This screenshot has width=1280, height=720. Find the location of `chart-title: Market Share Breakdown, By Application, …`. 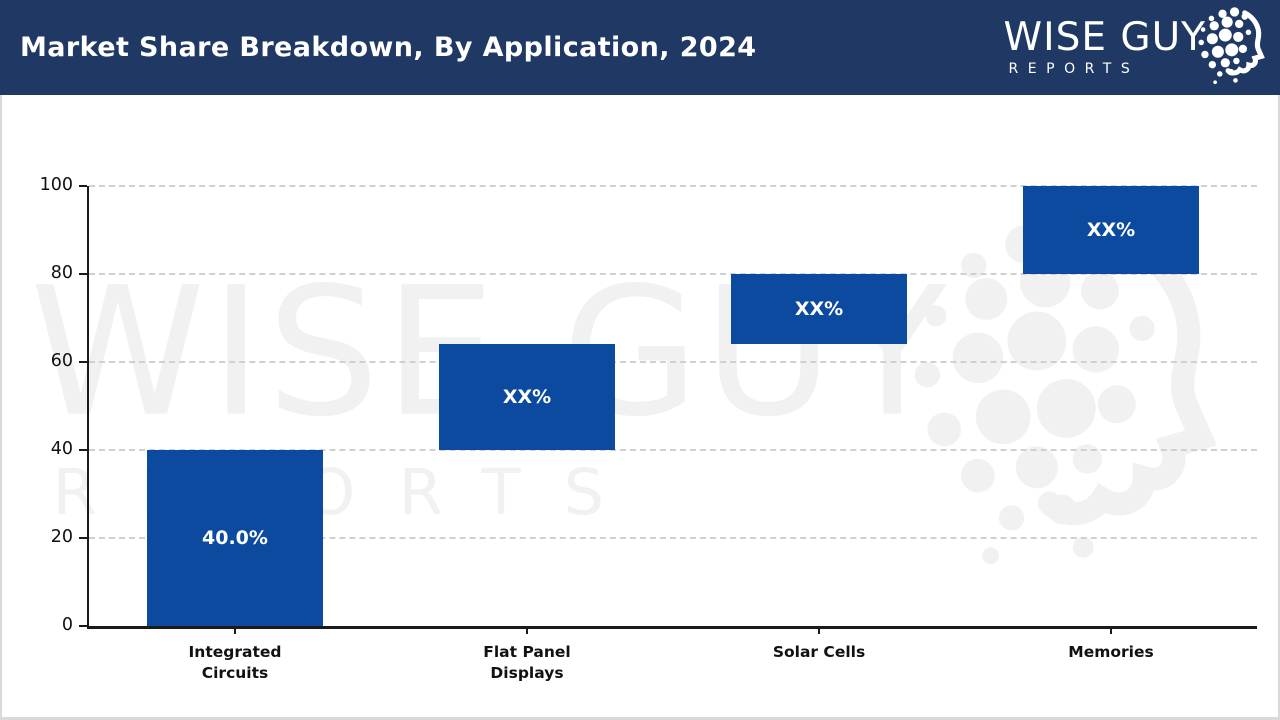

chart-title: Market Share Breakdown, By Application, … is located at coordinates (388, 47).